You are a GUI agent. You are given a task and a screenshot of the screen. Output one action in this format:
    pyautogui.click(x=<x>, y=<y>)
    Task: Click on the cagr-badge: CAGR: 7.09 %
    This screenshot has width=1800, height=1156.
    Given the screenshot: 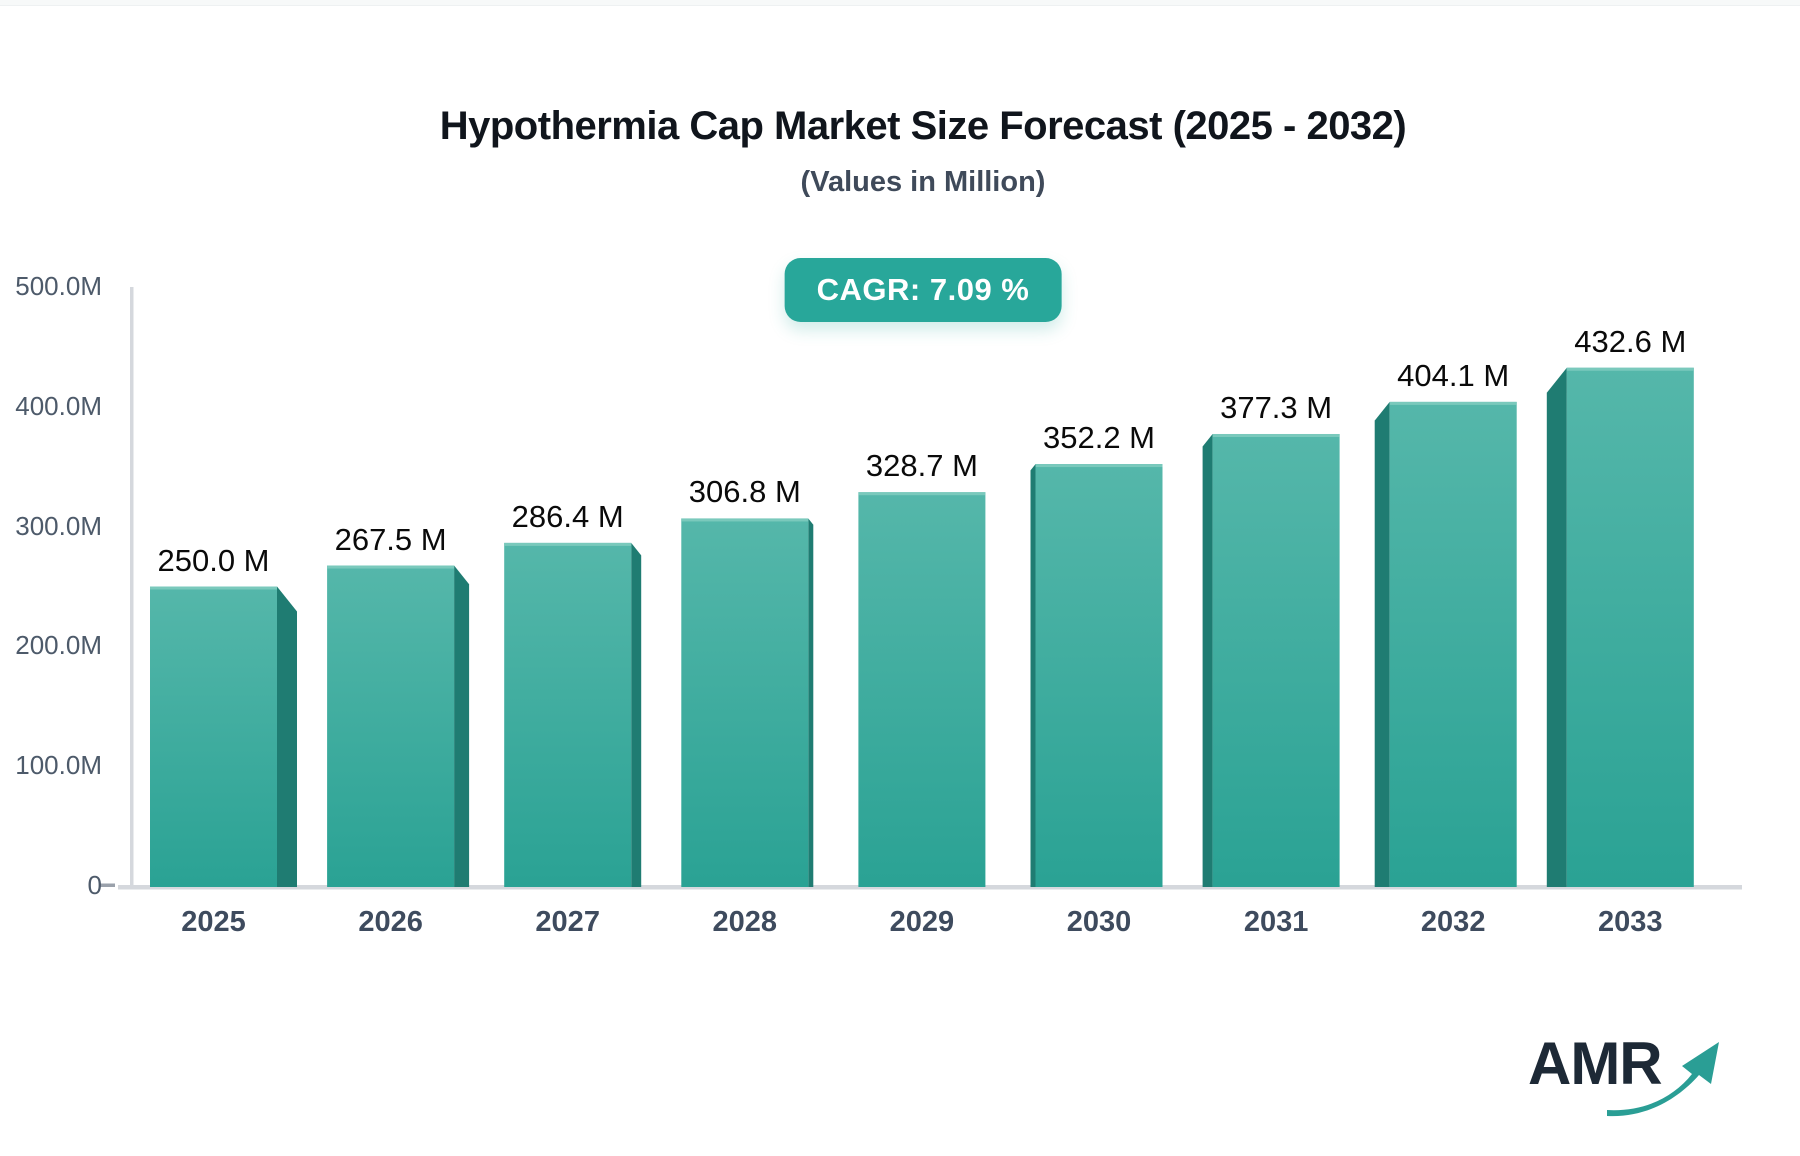 What is the action you would take?
    pyautogui.click(x=923, y=290)
    